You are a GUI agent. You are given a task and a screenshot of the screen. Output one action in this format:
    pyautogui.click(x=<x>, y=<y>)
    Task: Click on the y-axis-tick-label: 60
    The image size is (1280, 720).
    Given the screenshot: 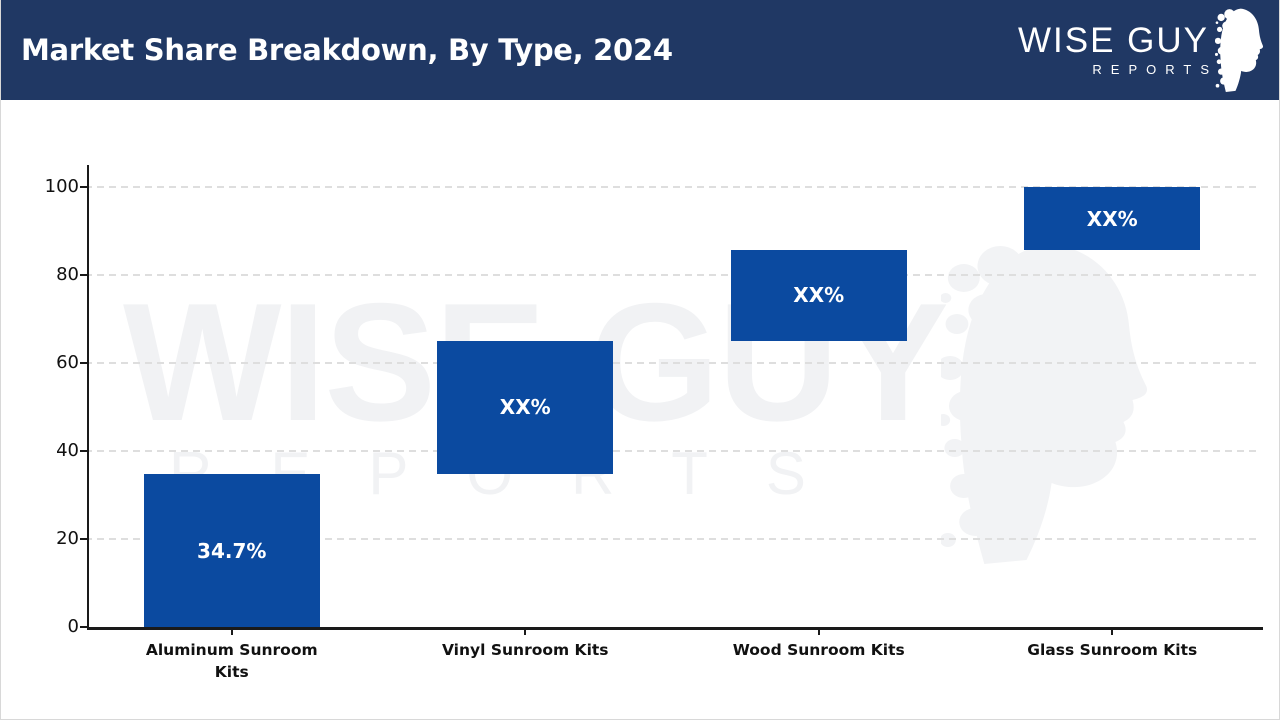 What is the action you would take?
    pyautogui.click(x=67, y=362)
    